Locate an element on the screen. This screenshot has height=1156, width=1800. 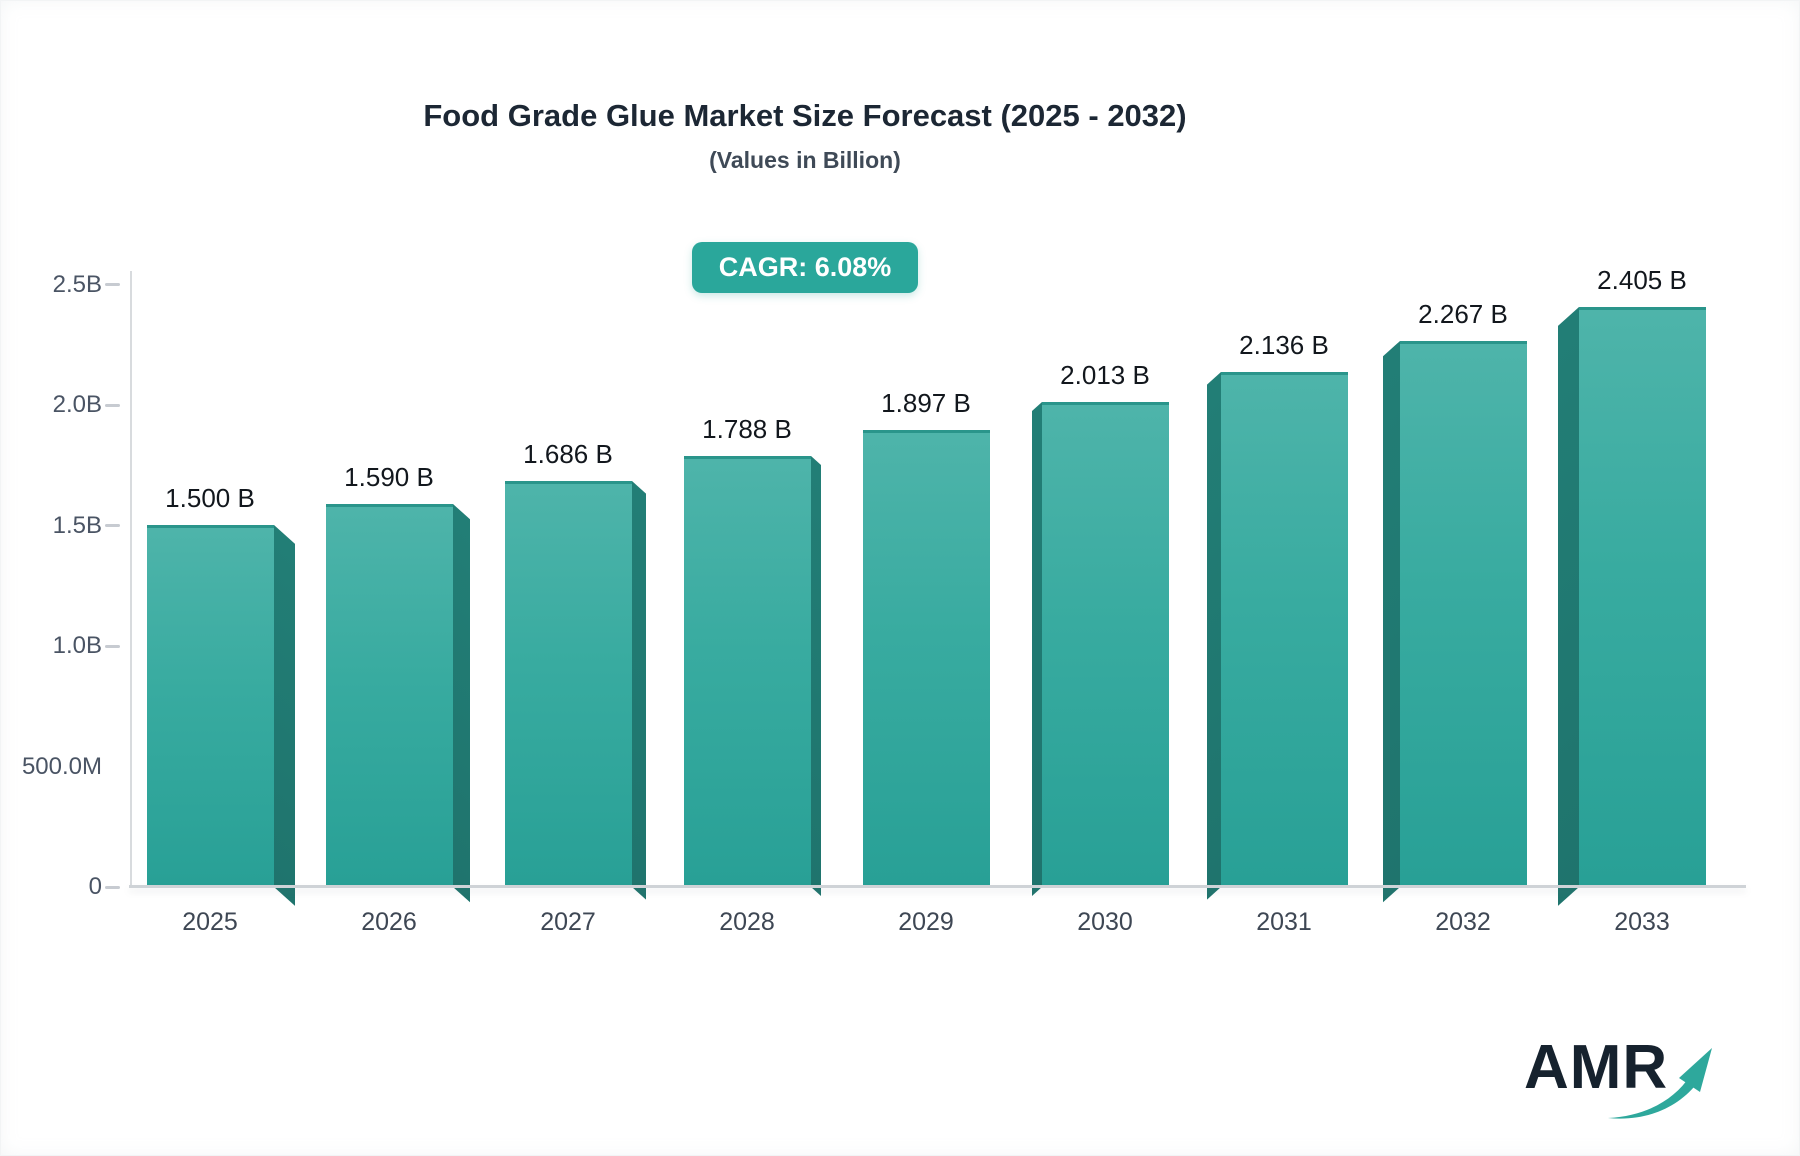
x-axis-label-2025: 2025 is located at coordinates (210, 922).